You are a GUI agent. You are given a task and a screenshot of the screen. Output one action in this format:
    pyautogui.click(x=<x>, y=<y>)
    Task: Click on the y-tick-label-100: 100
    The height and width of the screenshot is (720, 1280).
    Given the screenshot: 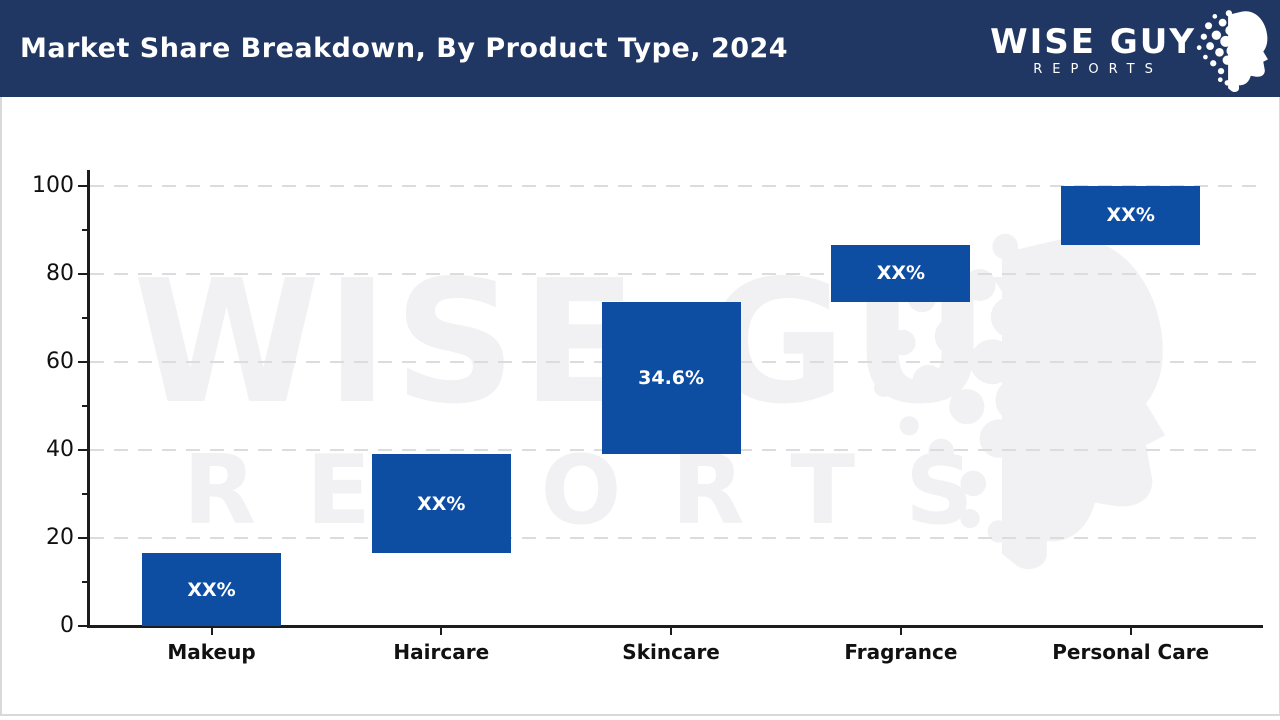 What is the action you would take?
    pyautogui.click(x=53, y=185)
    